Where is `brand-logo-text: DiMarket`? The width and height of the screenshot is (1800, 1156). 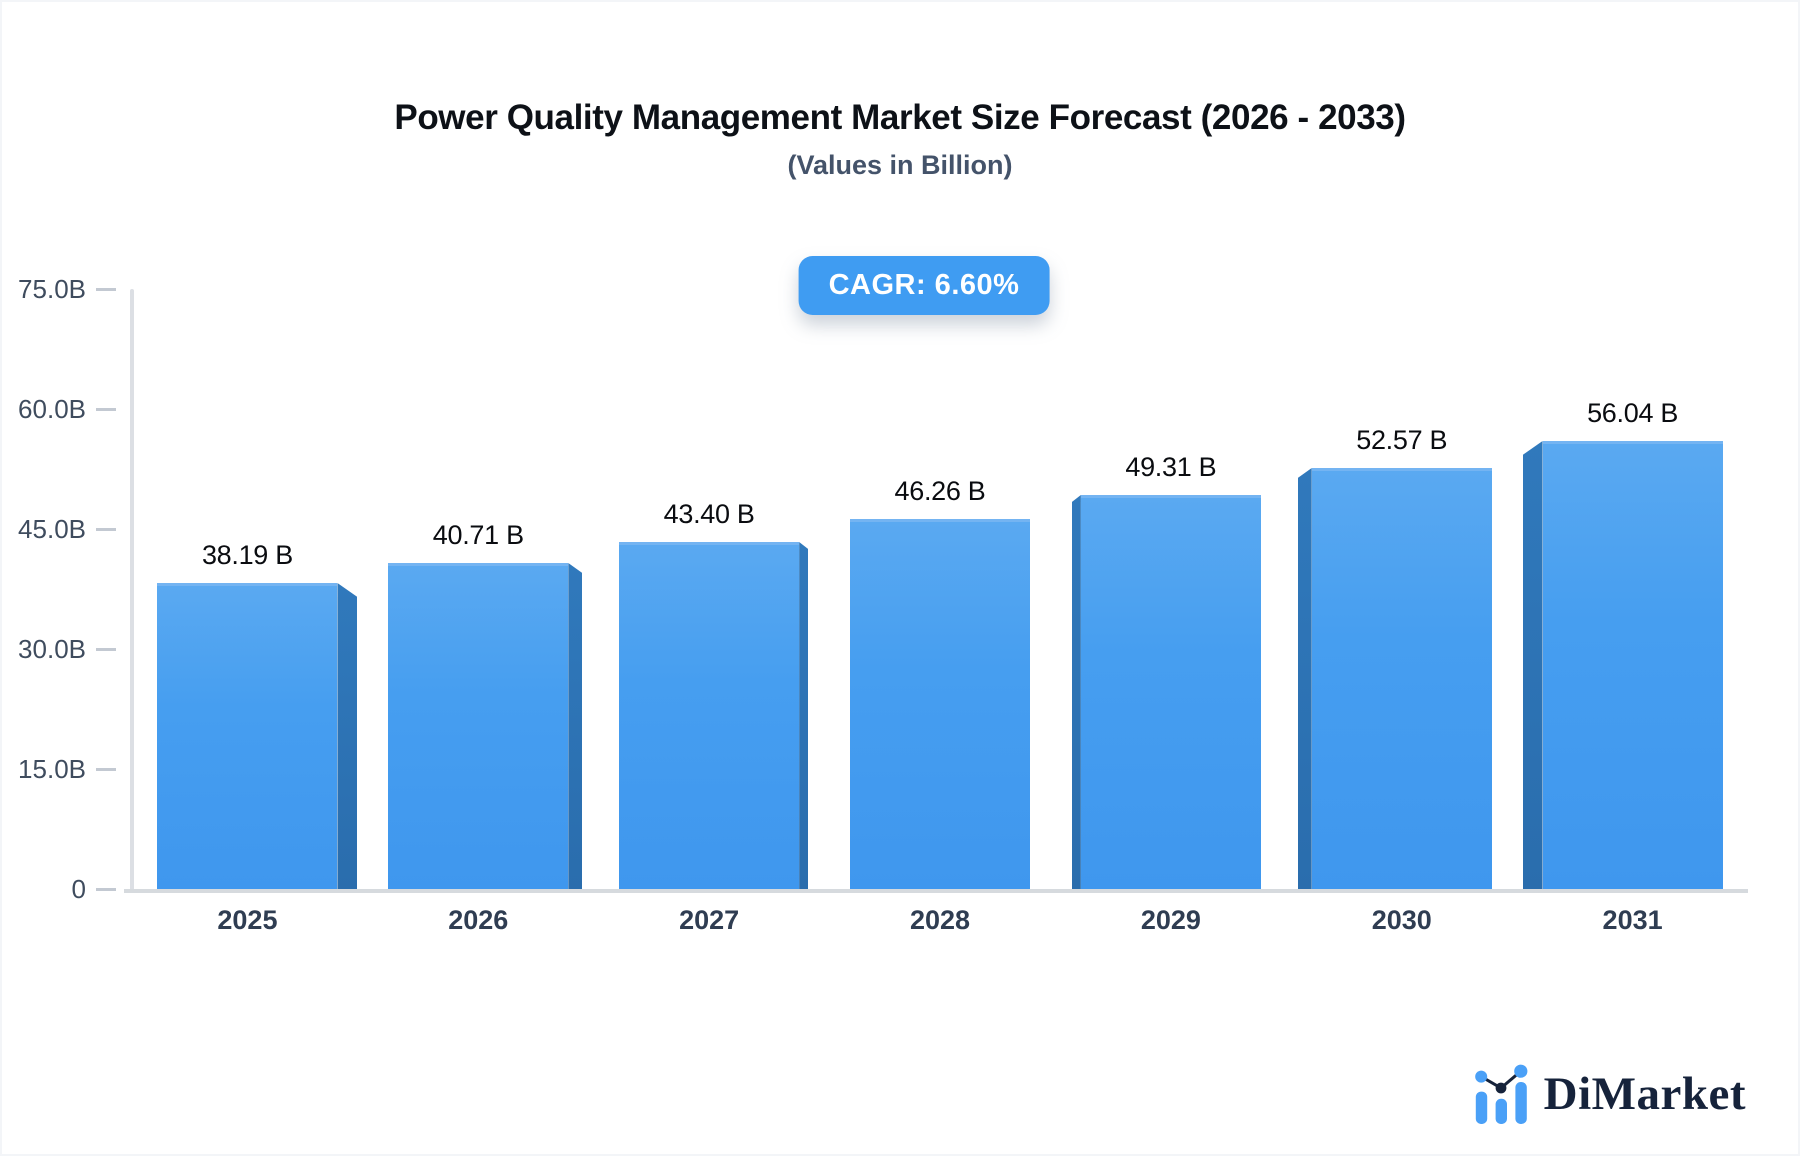
brand-logo-text: DiMarket is located at coordinates (1644, 1094).